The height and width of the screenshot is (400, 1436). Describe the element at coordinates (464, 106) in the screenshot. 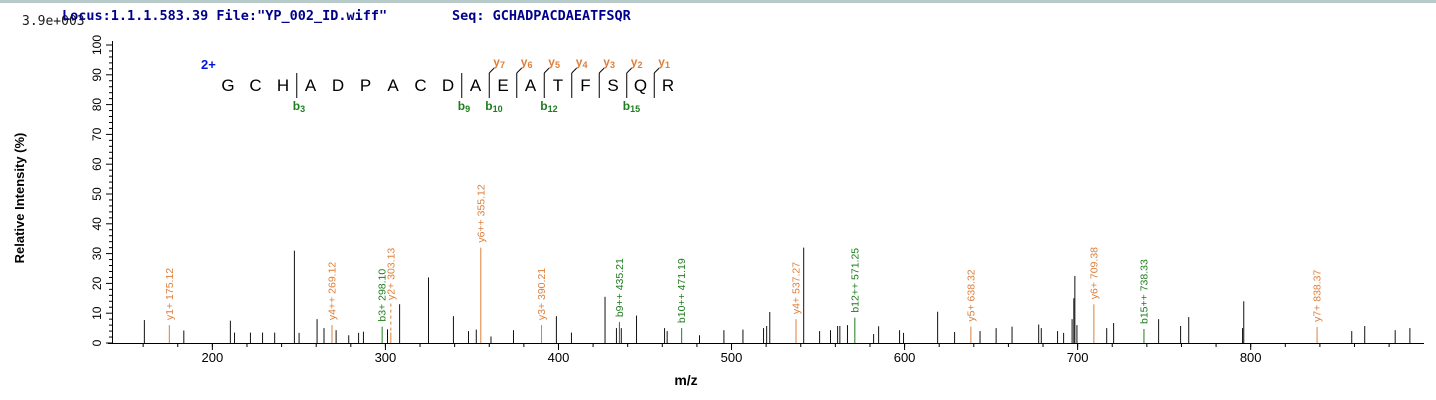

I see `b-ion-label: b9` at that location.